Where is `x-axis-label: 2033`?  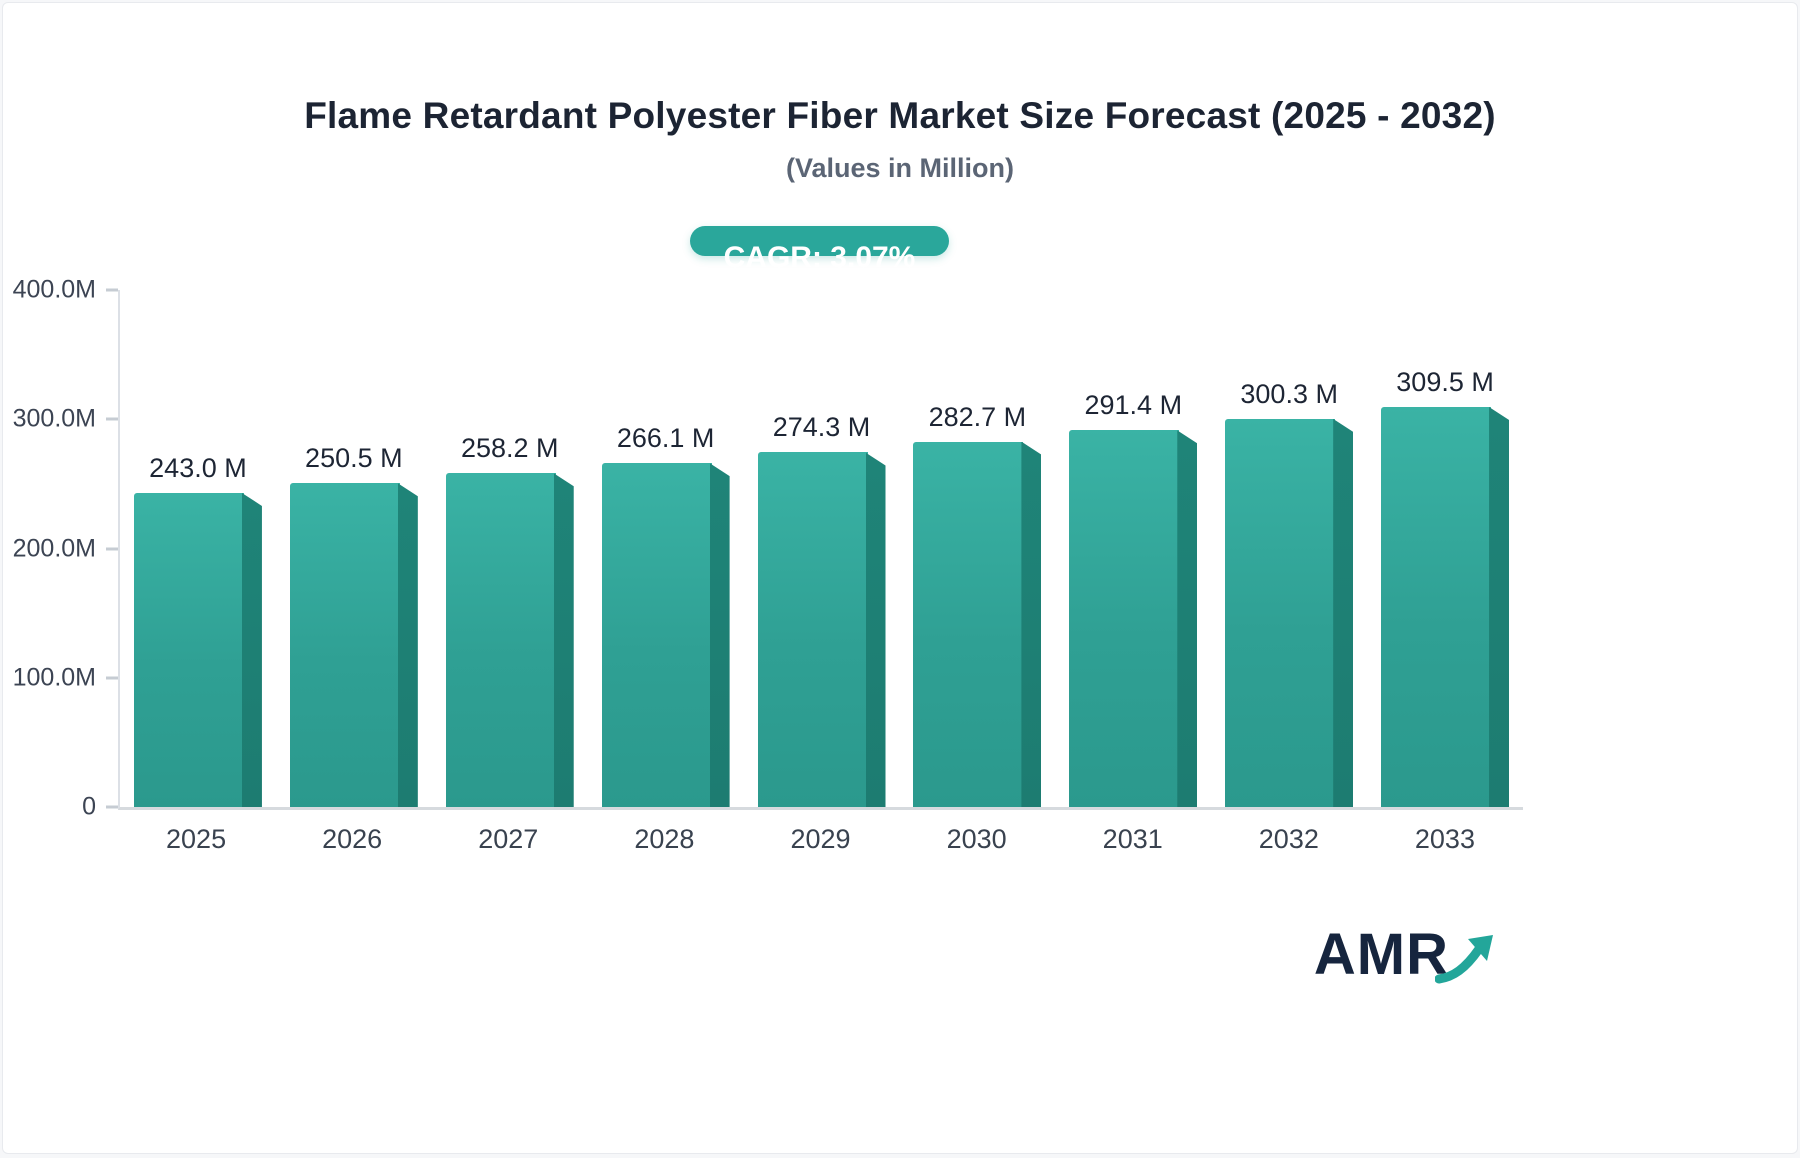 x-axis-label: 2033 is located at coordinates (1444, 839).